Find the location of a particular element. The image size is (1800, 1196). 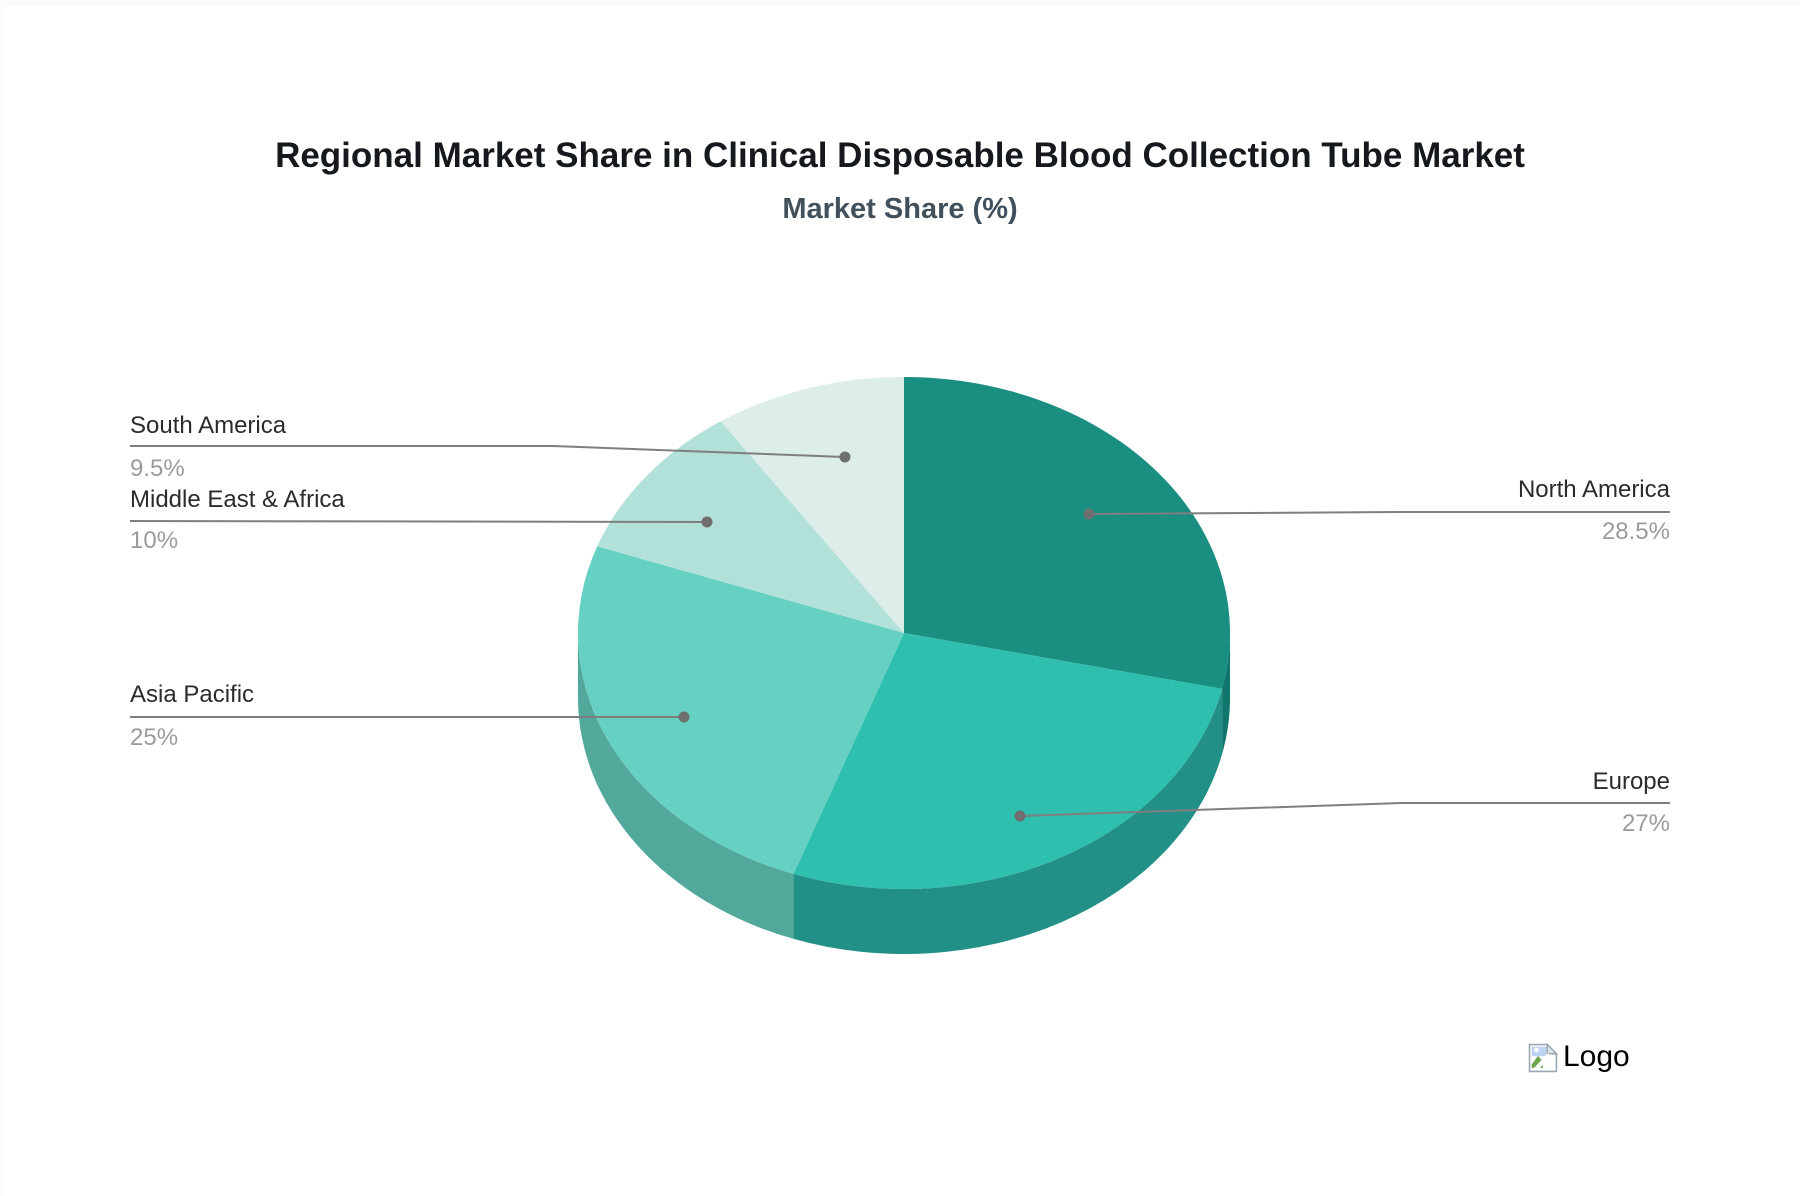

page-left-edge is located at coordinates (1, 598).